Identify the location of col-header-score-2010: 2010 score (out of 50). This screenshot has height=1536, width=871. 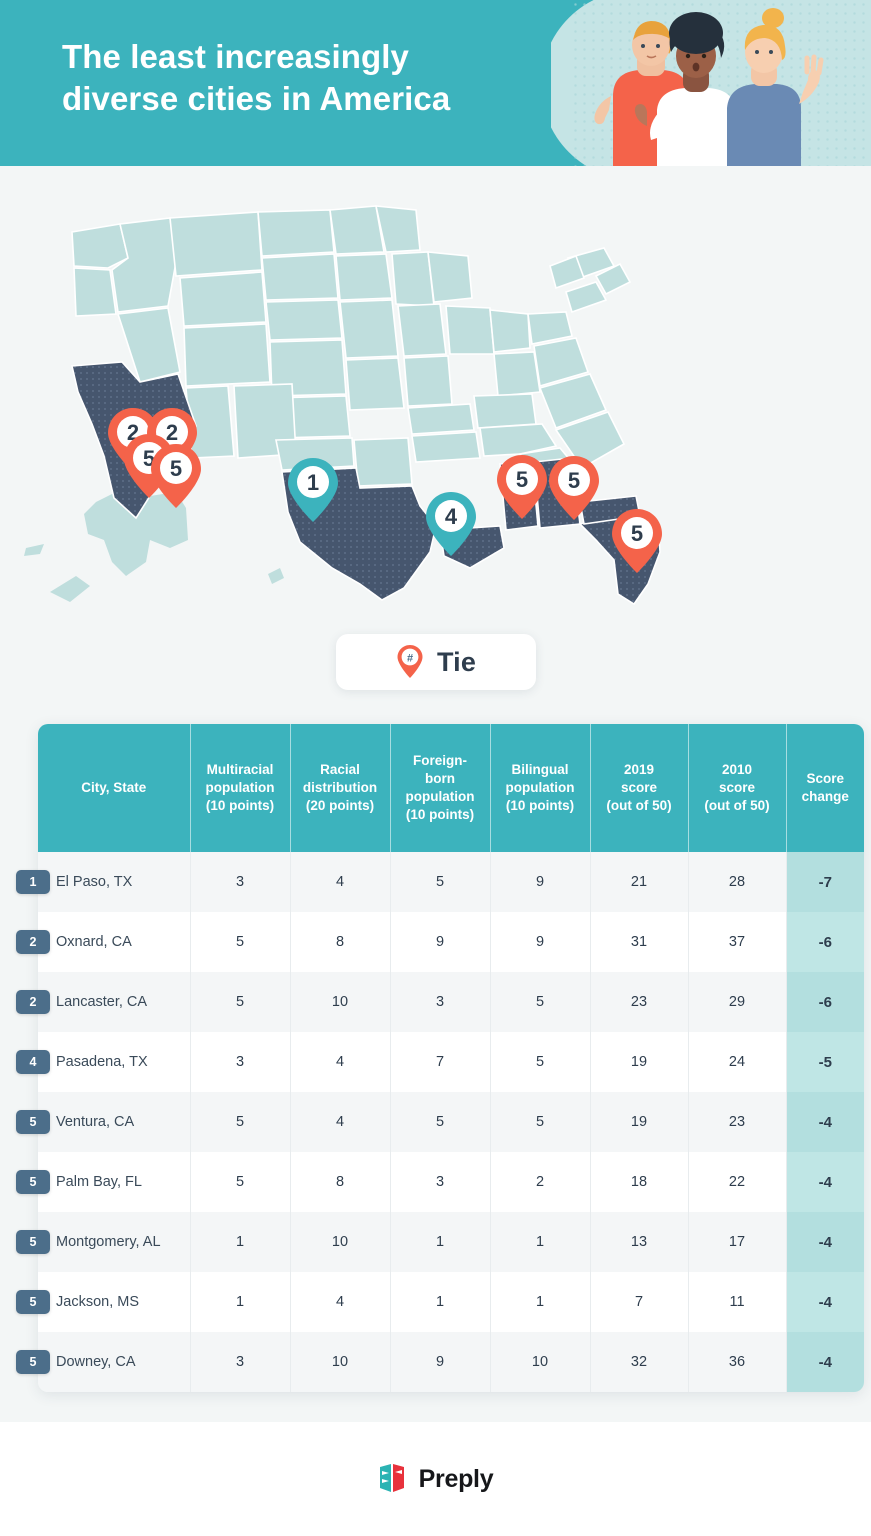
(737, 788).